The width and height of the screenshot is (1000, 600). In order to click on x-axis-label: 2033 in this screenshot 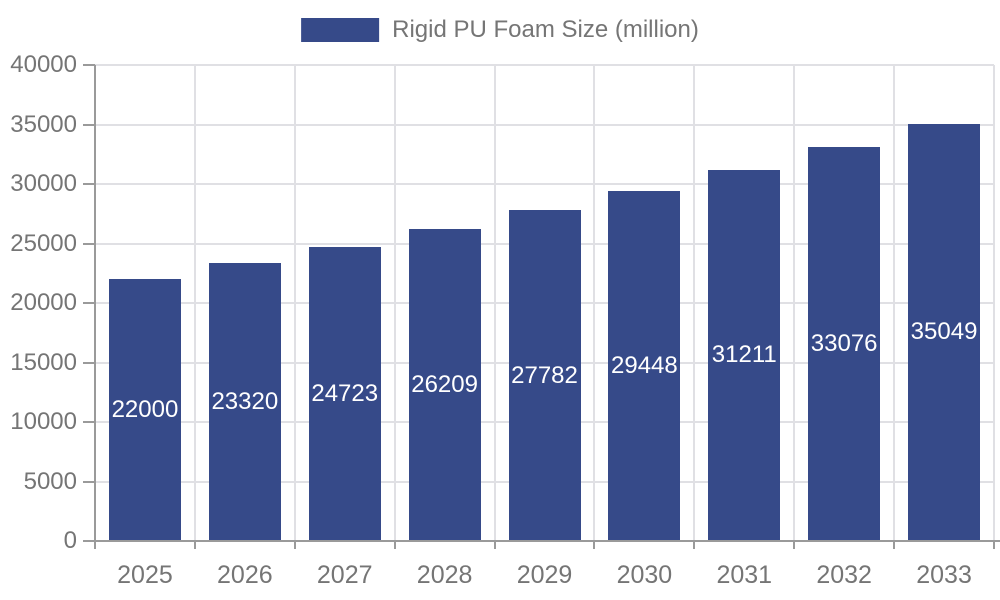, I will do `click(944, 575)`.